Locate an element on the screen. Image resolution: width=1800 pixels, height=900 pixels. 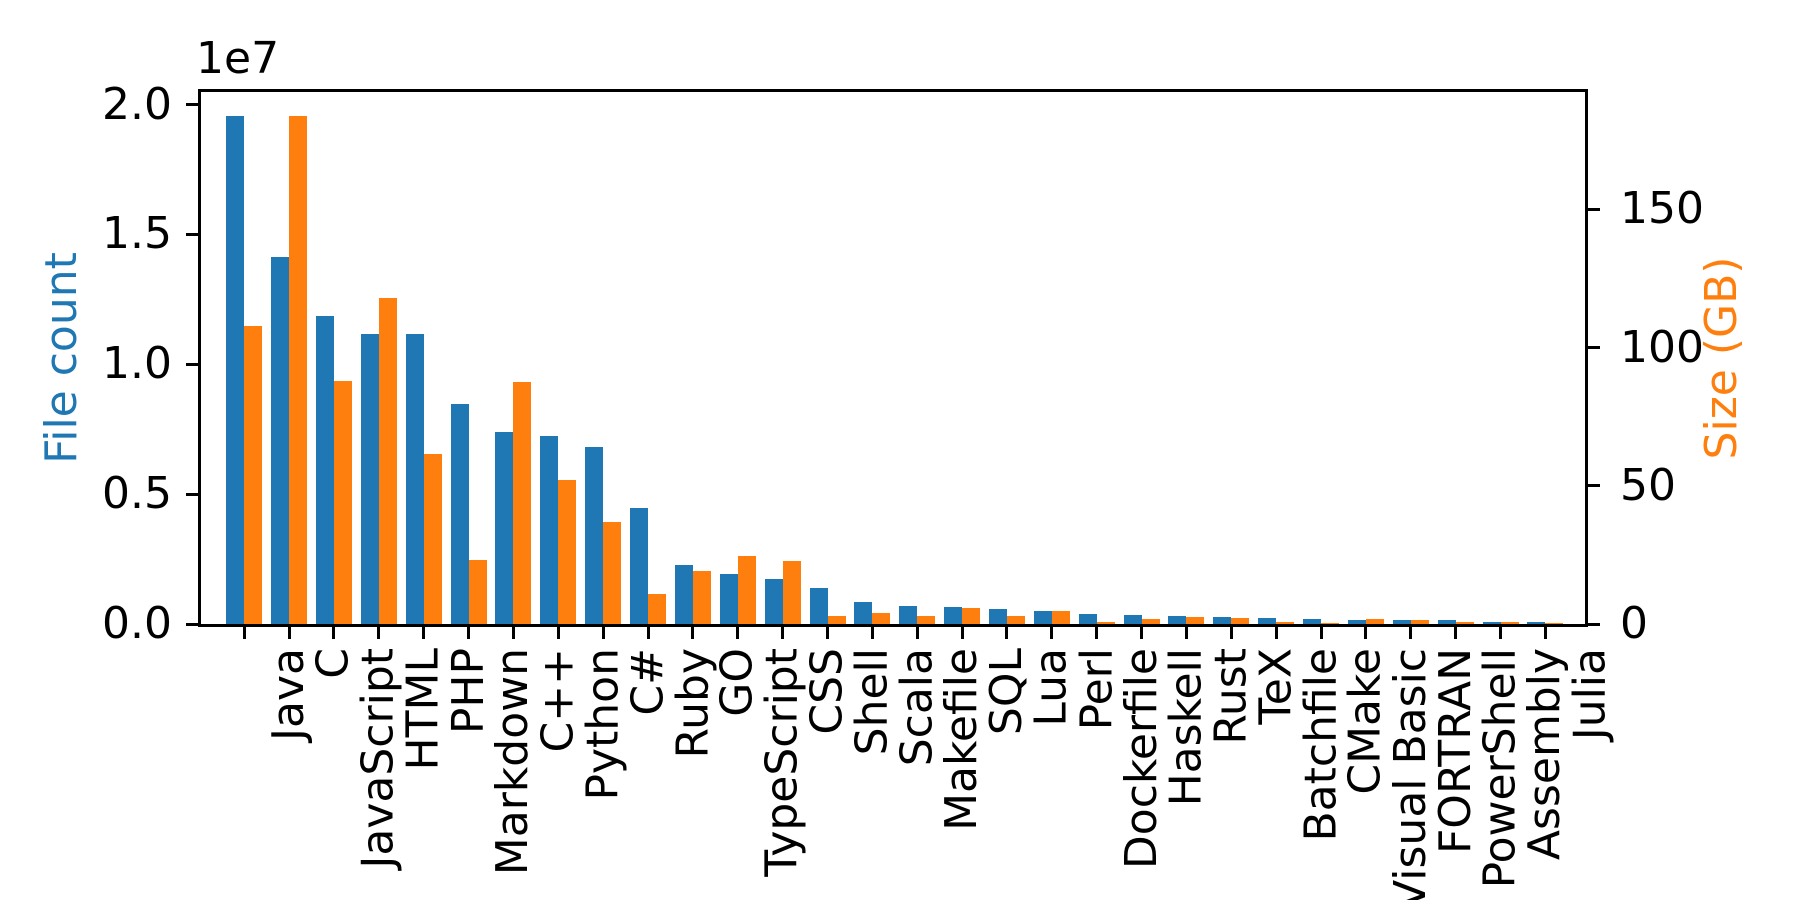
x-category-label: SQL is located at coordinates (1007, 692).